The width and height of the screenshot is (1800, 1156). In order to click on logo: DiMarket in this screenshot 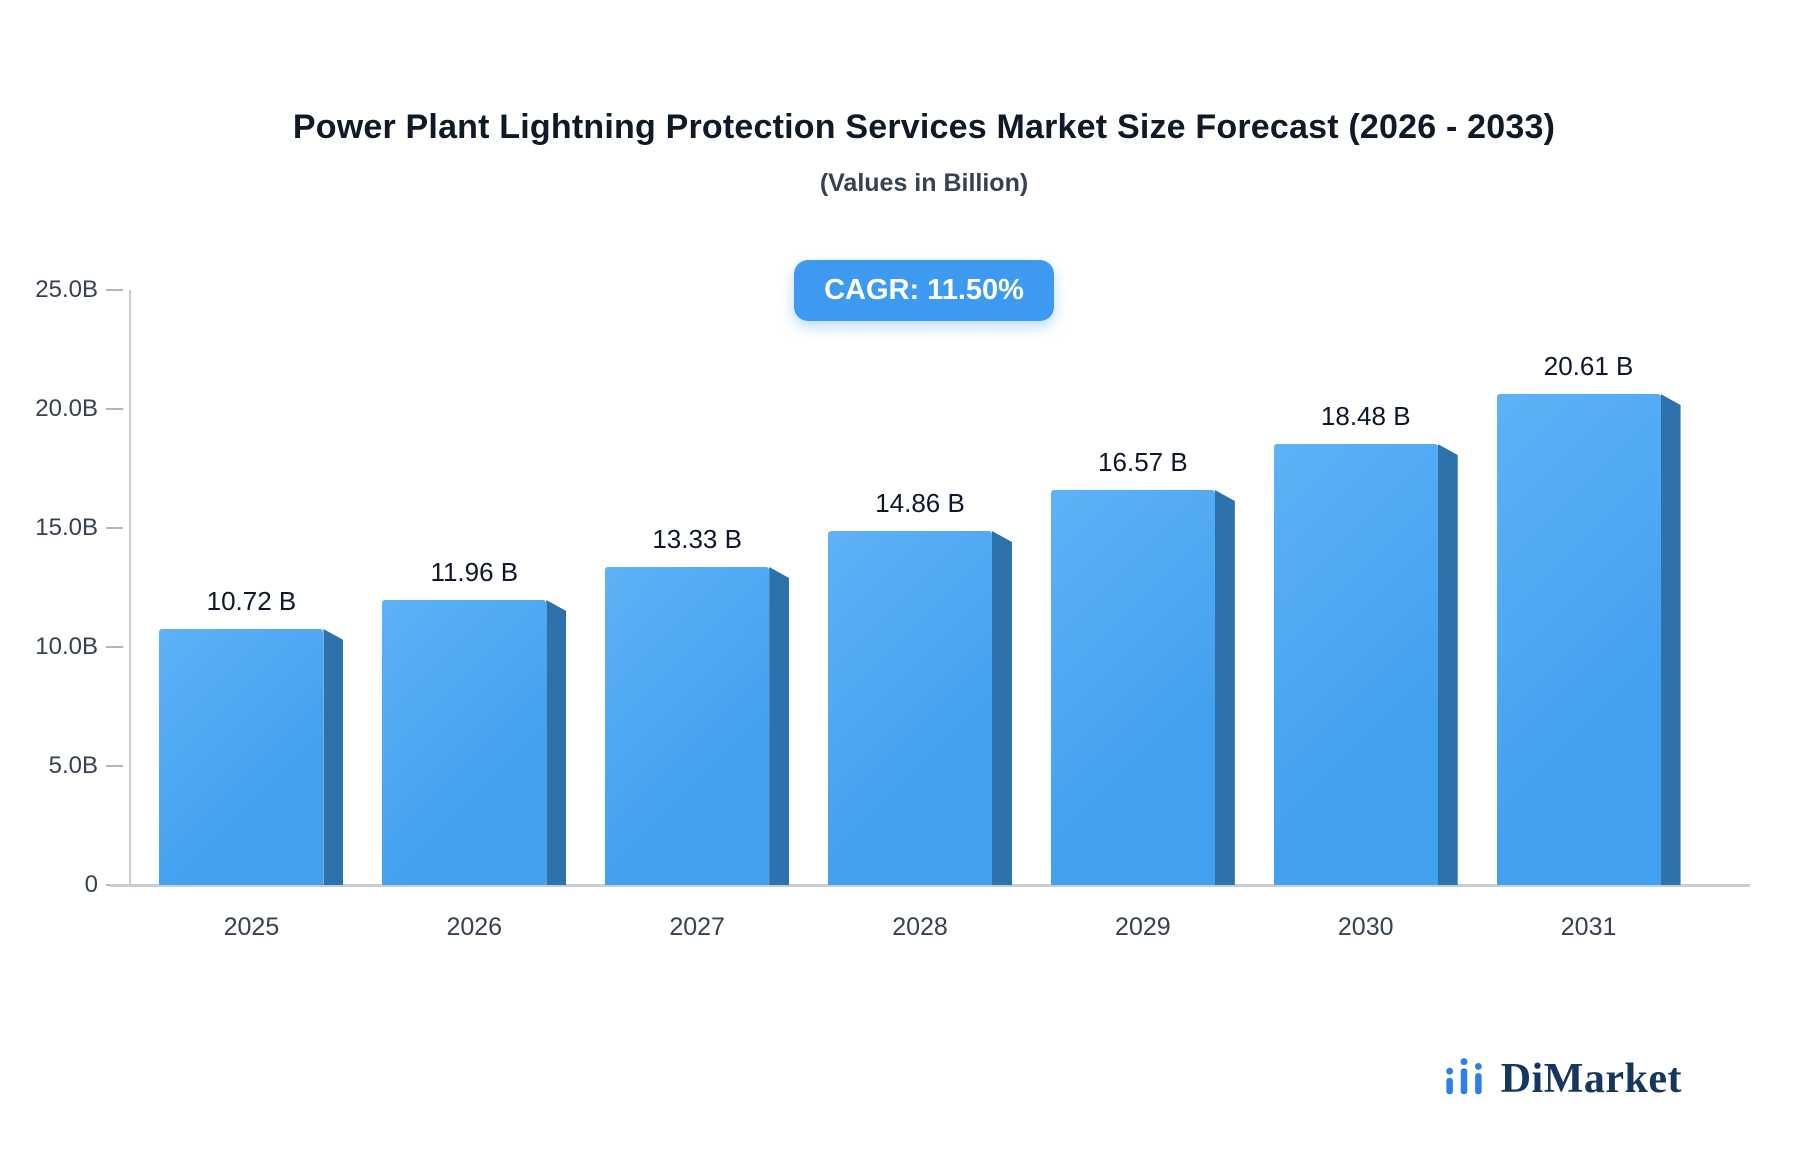, I will do `click(1561, 1078)`.